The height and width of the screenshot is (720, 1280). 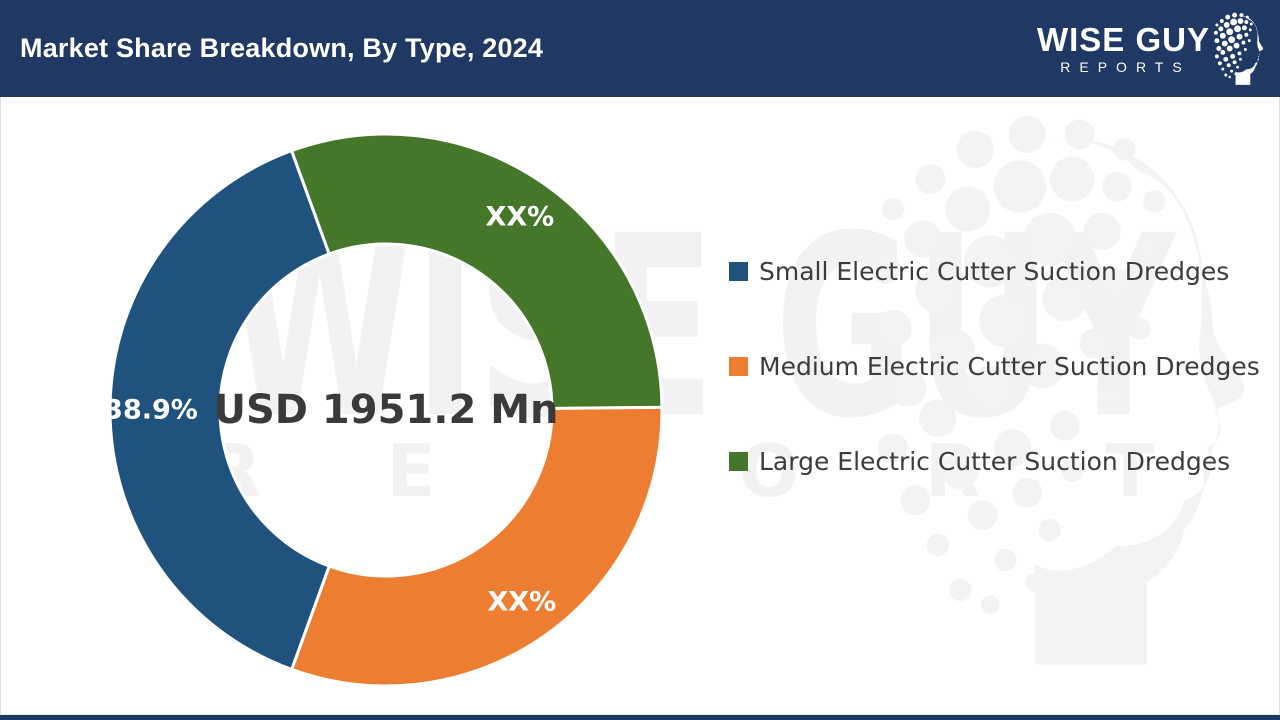 I want to click on legend-label: Small Electric Cutter Suction Dredges, so click(x=994, y=271).